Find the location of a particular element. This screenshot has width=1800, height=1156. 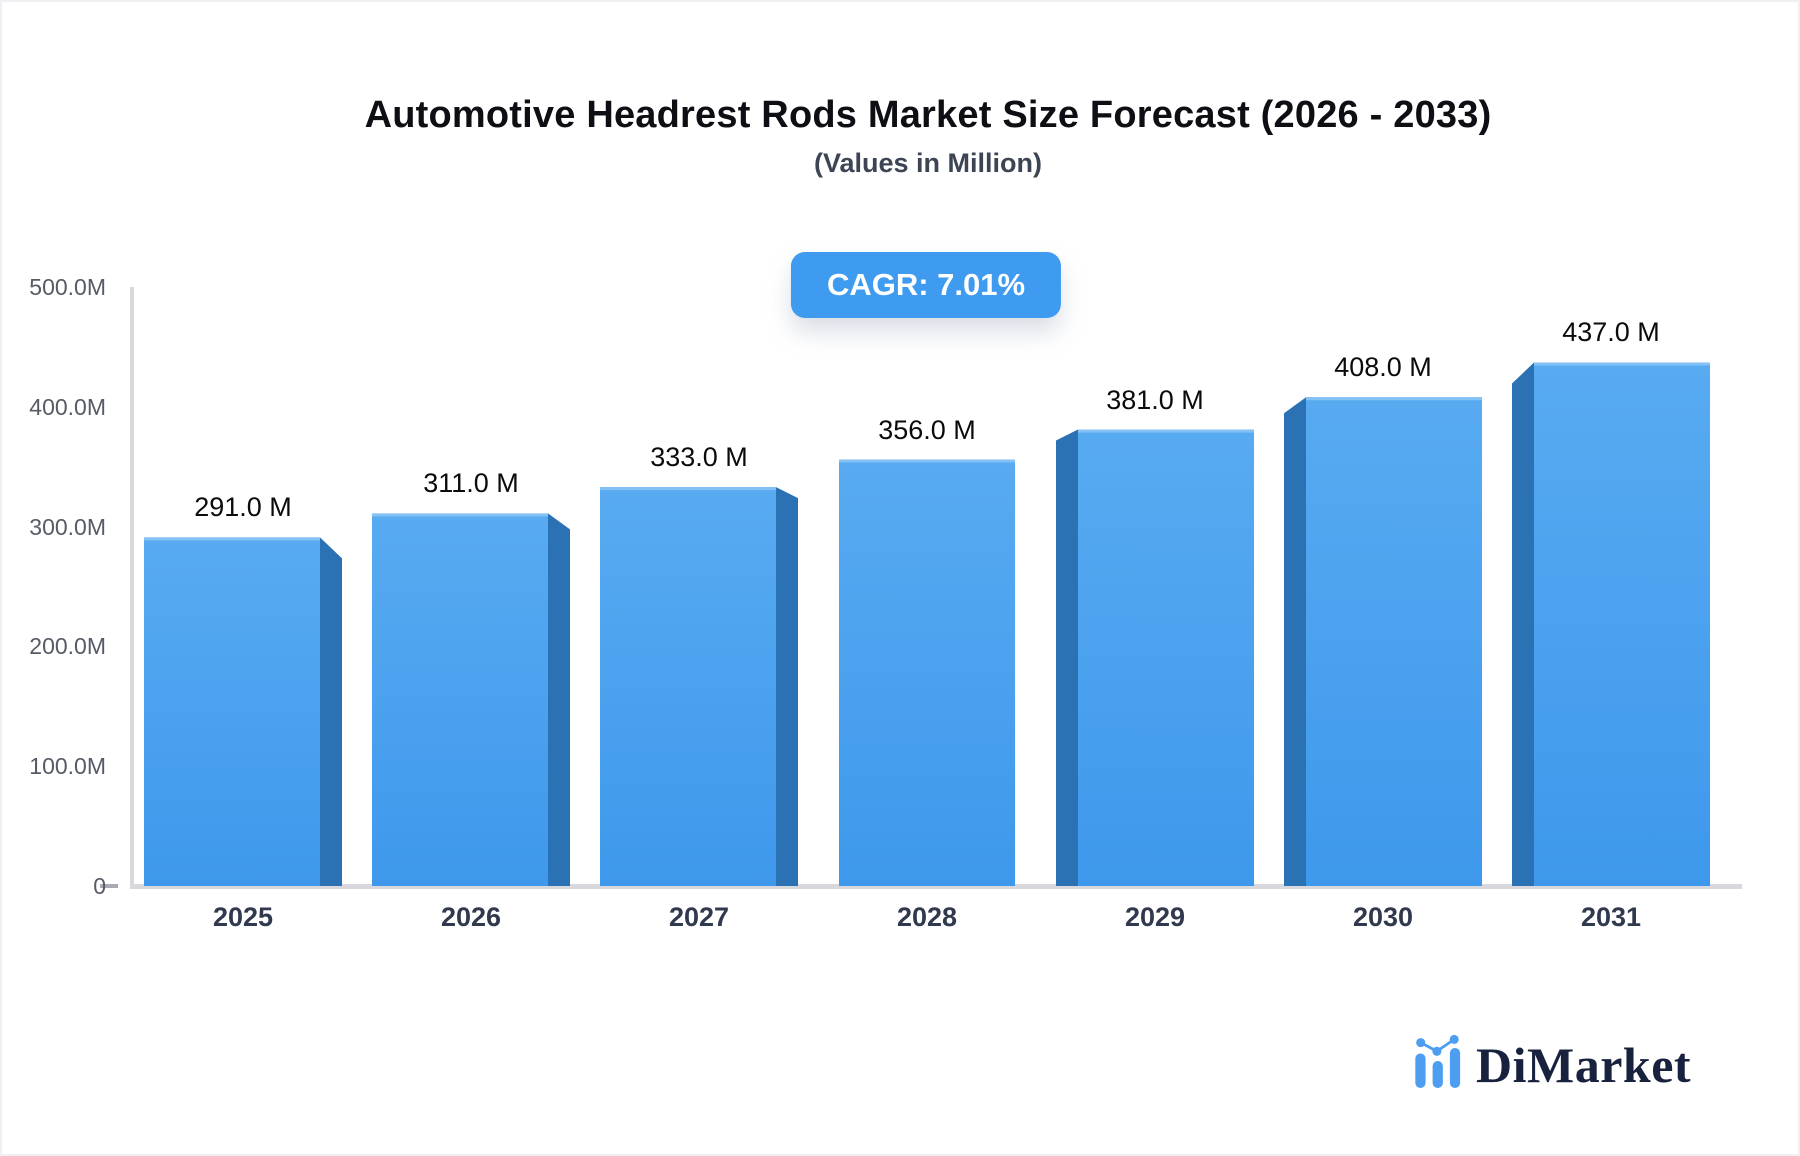

bar-value-label: 333.0 M is located at coordinates (699, 457).